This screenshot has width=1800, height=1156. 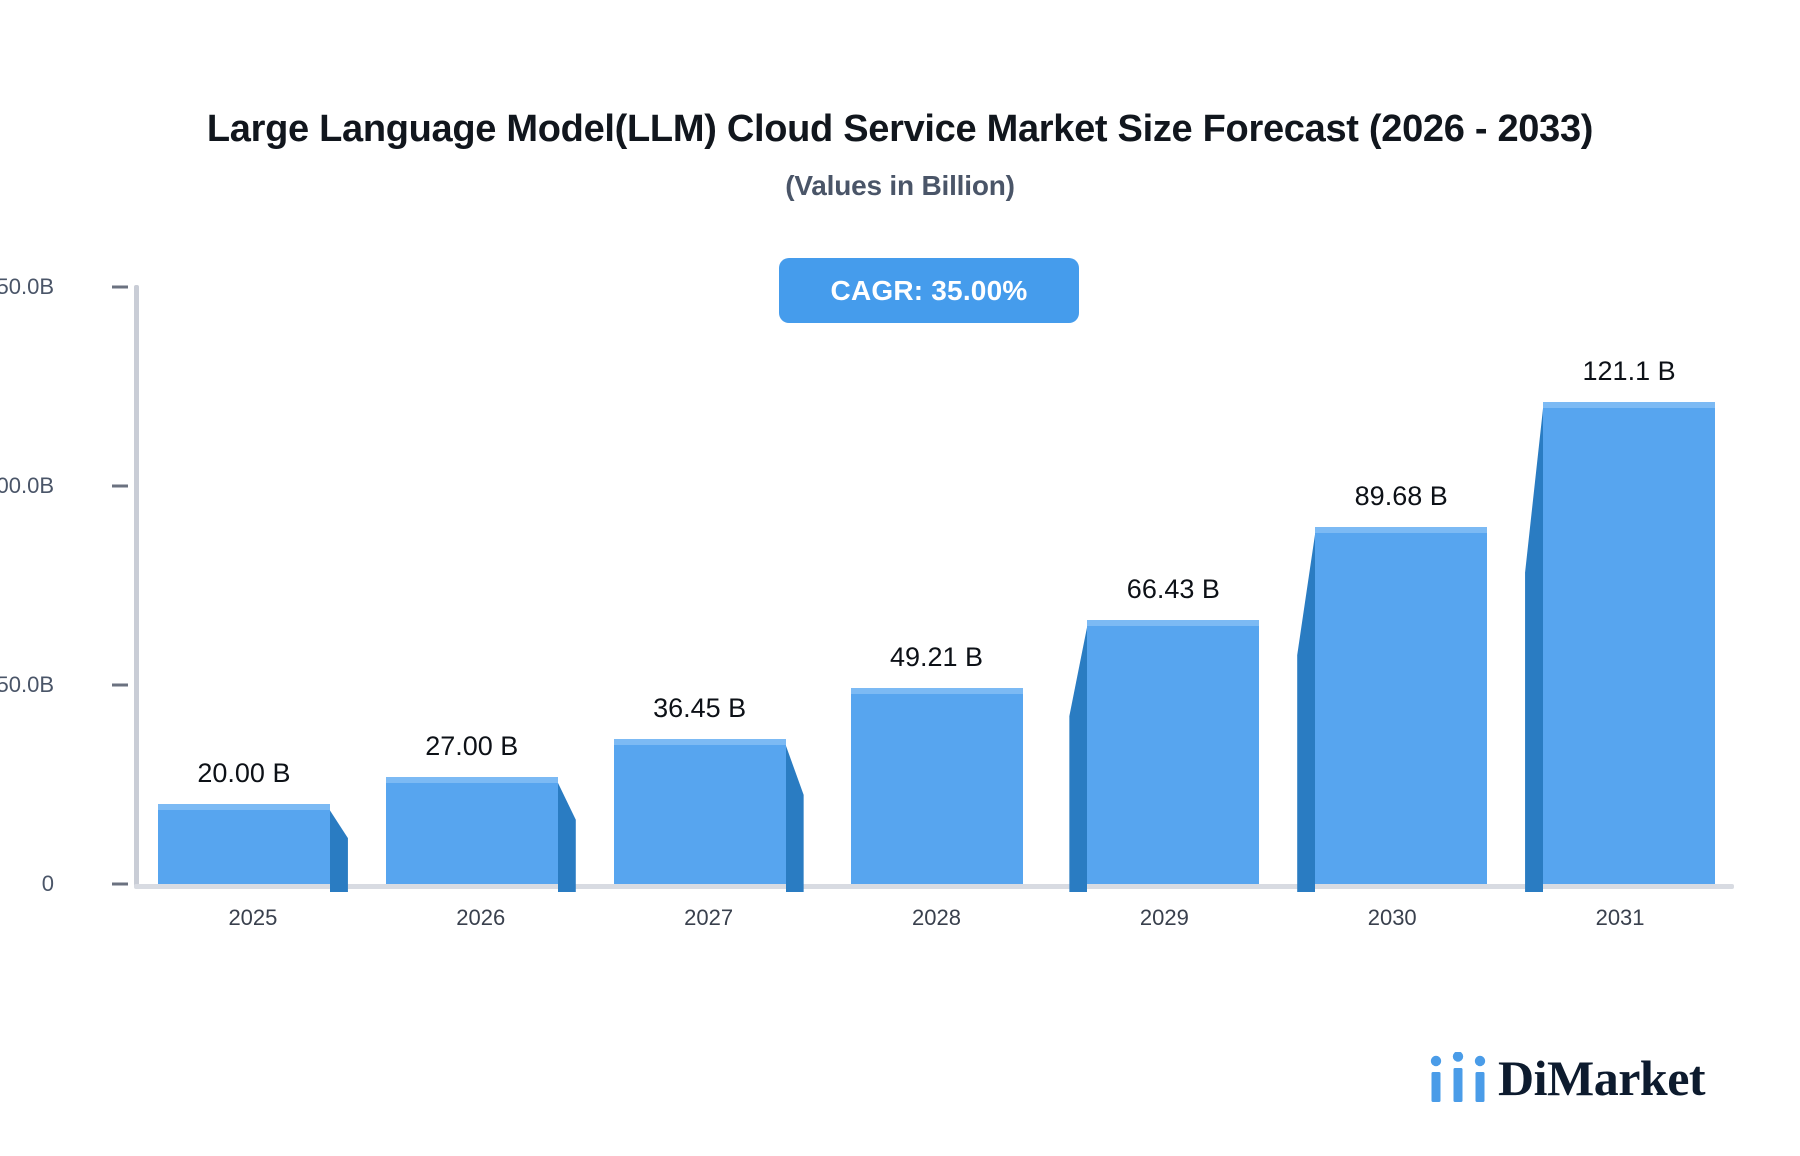 What do you see at coordinates (253, 917) in the screenshot?
I see `x-axis-tick-label: 2025` at bounding box center [253, 917].